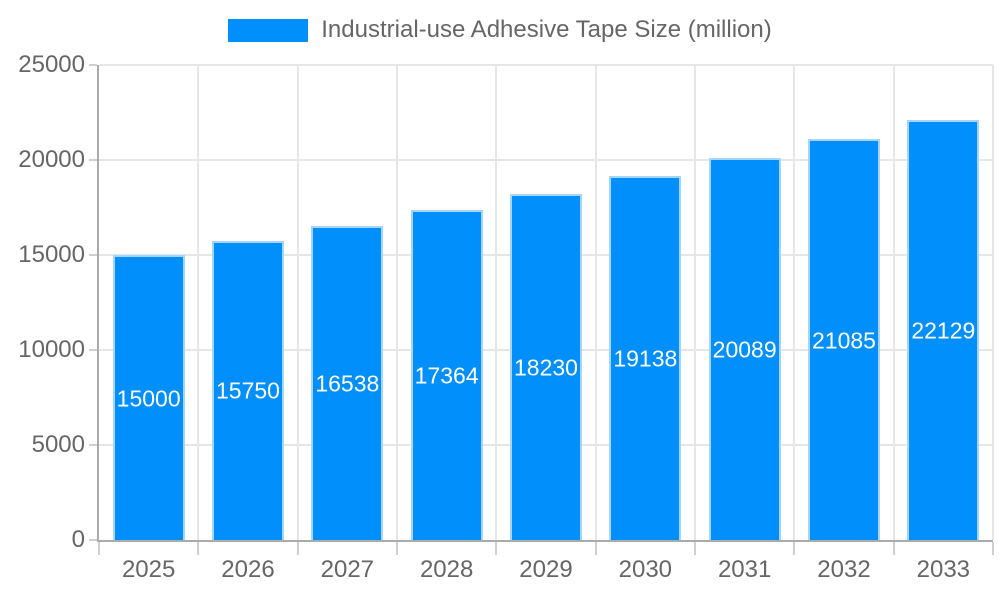 The image size is (1000, 600). Describe the element at coordinates (347, 569) in the screenshot. I see `x-tick-label: 2027` at that location.